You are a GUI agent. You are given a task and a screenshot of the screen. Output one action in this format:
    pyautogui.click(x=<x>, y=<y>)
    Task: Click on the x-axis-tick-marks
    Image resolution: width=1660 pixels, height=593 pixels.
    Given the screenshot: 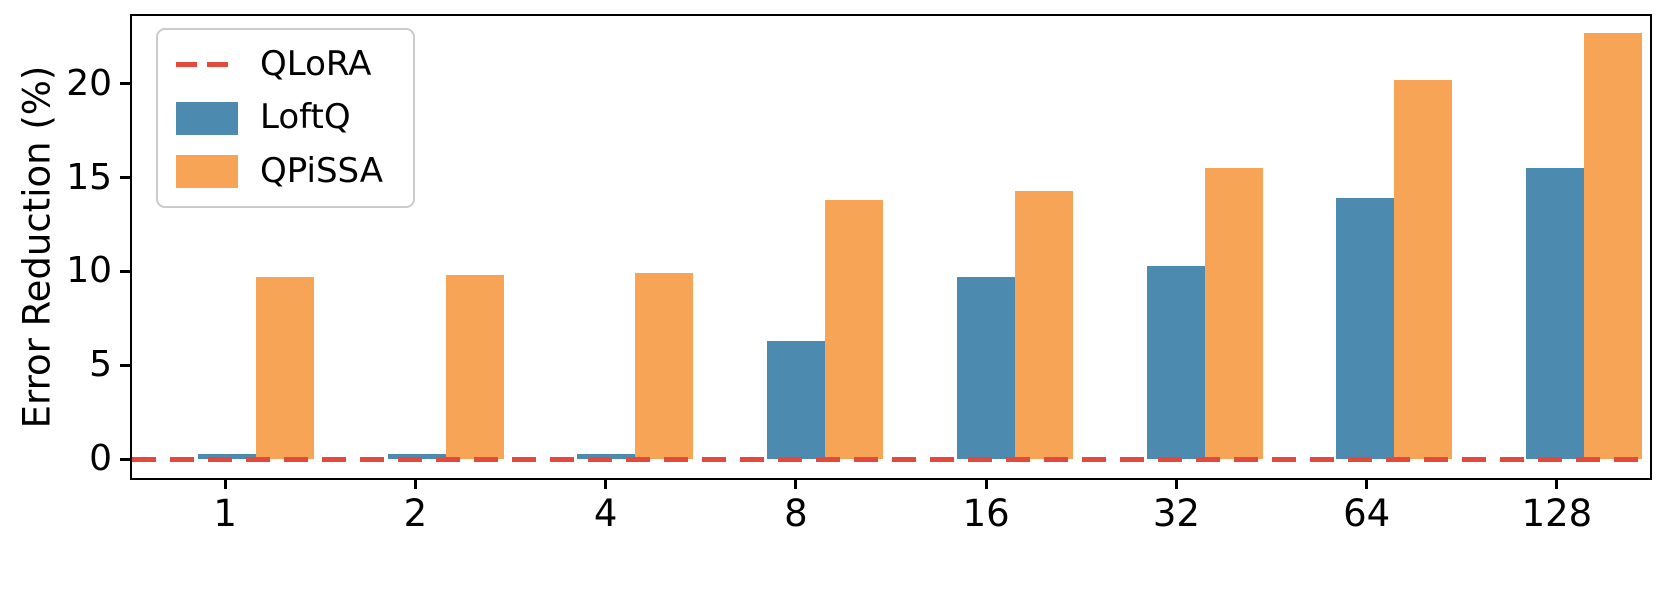 What is the action you would take?
    pyautogui.click(x=891, y=484)
    